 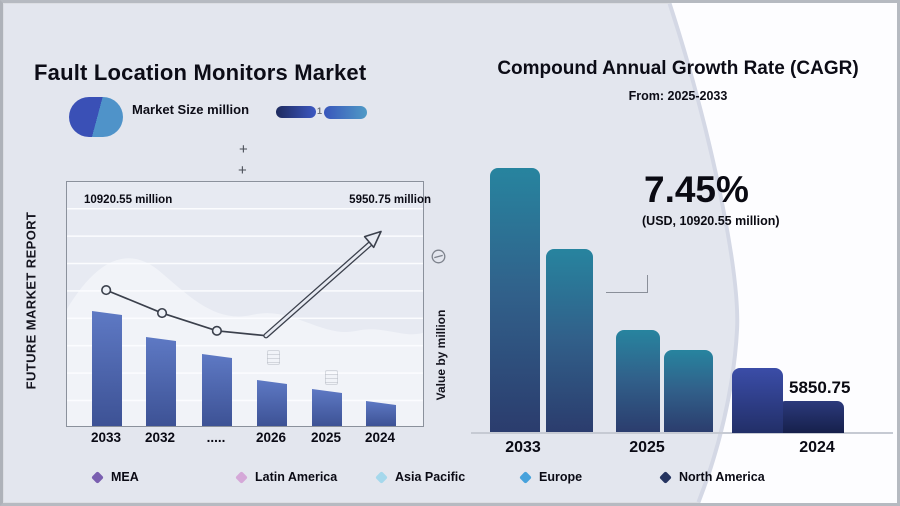 I want to click on cagr-value: 7.45%, so click(x=696, y=189).